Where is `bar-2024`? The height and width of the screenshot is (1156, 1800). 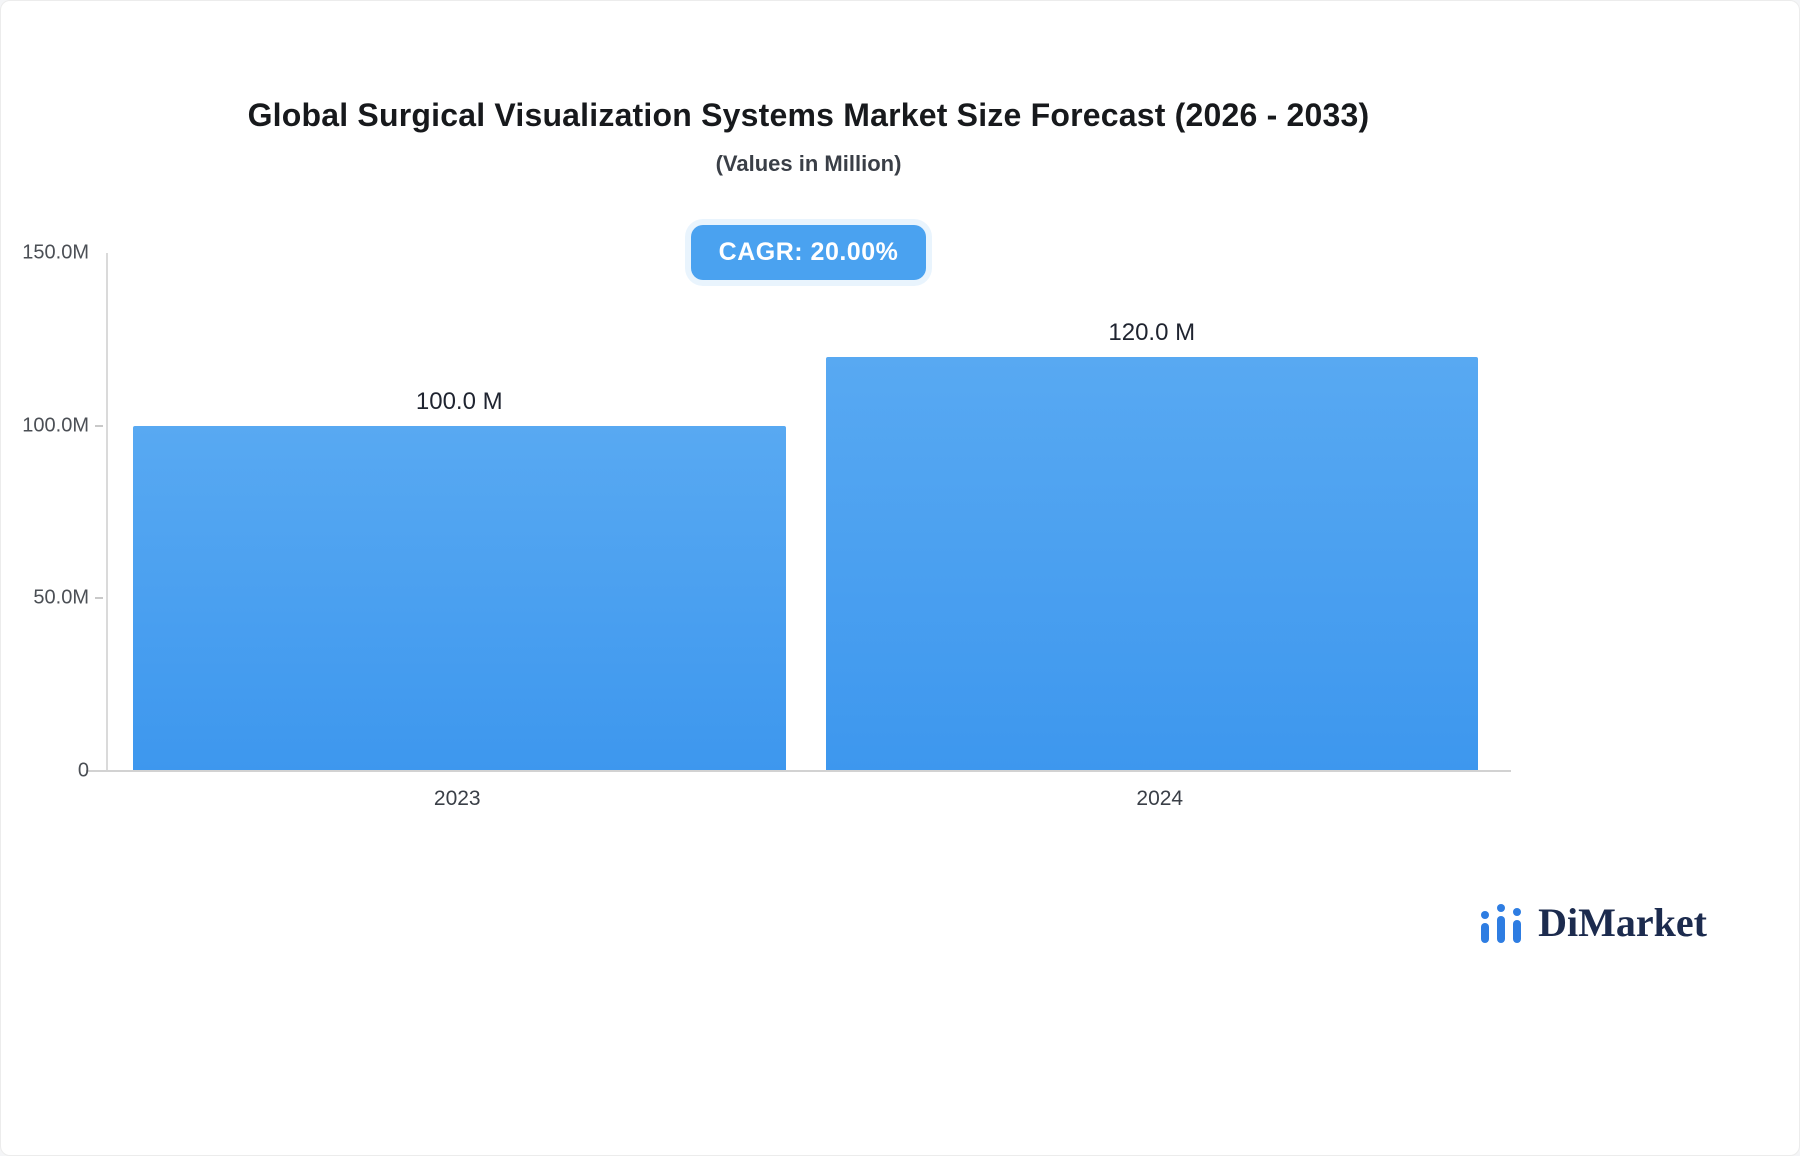 bar-2024 is located at coordinates (1151, 563).